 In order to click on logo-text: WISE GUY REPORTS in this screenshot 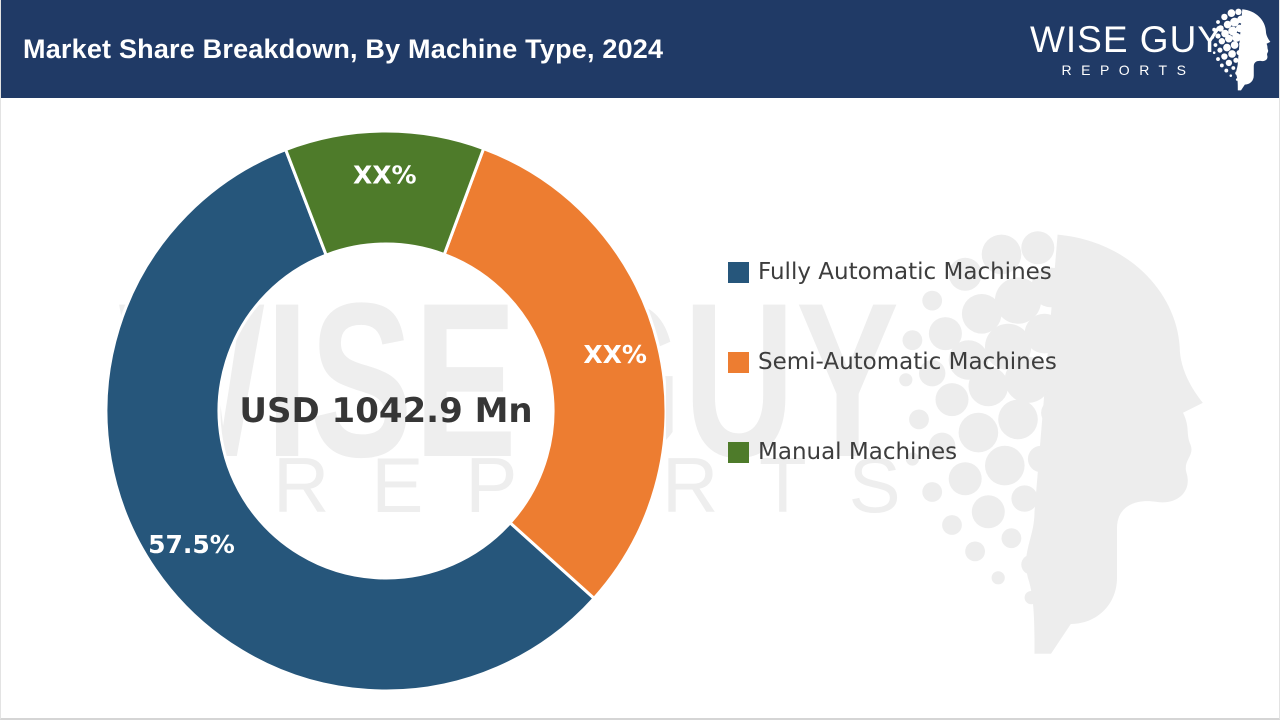, I will do `click(1126, 49)`.